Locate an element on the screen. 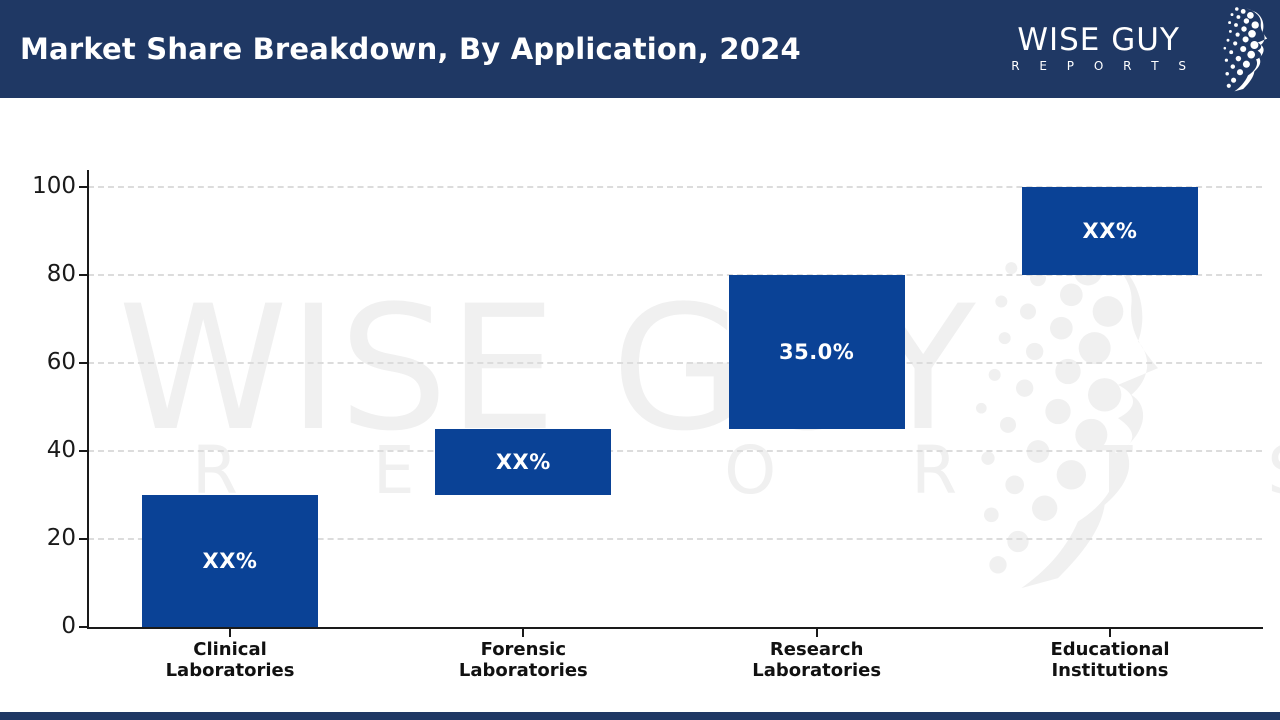 The height and width of the screenshot is (720, 1280). y-tick-label: 100 is located at coordinates (54, 186).